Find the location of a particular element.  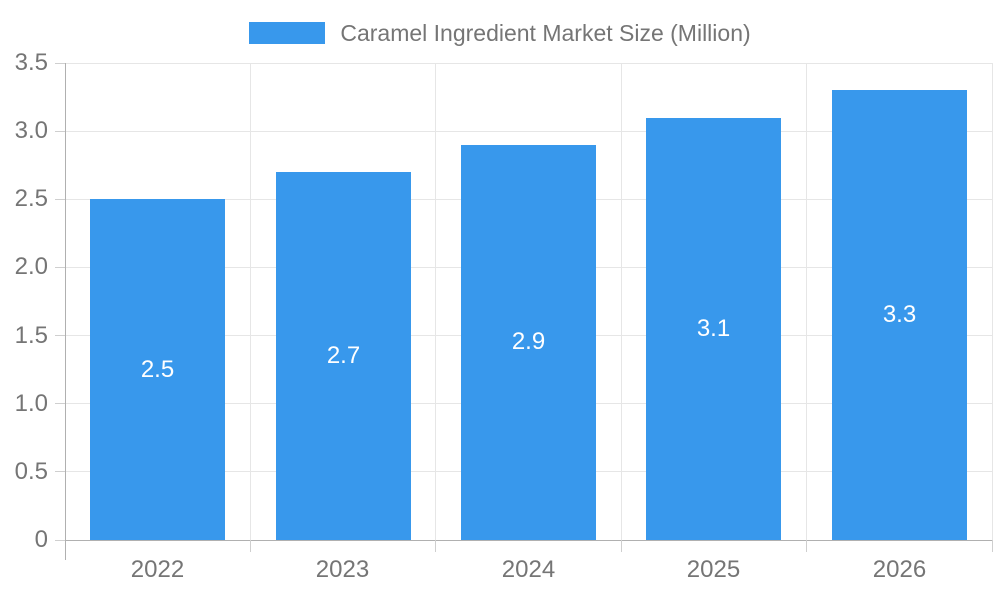

bar-value-label: 2.5 is located at coordinates (157, 369).